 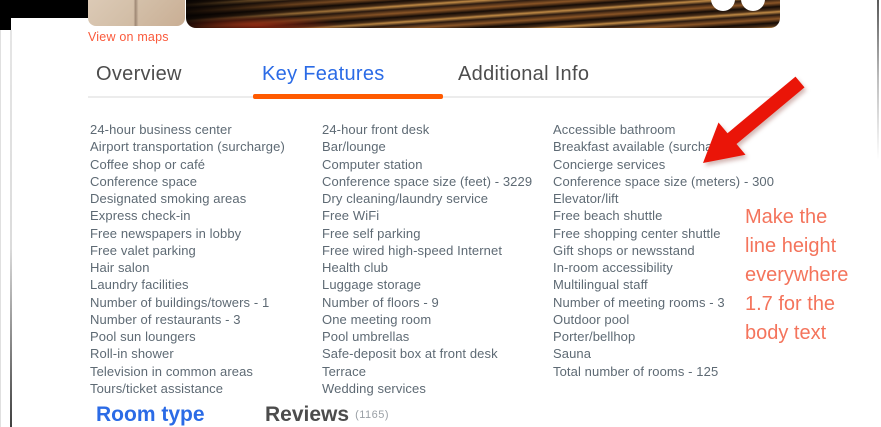 I want to click on top-left-black-border, so click(x=44, y=9).